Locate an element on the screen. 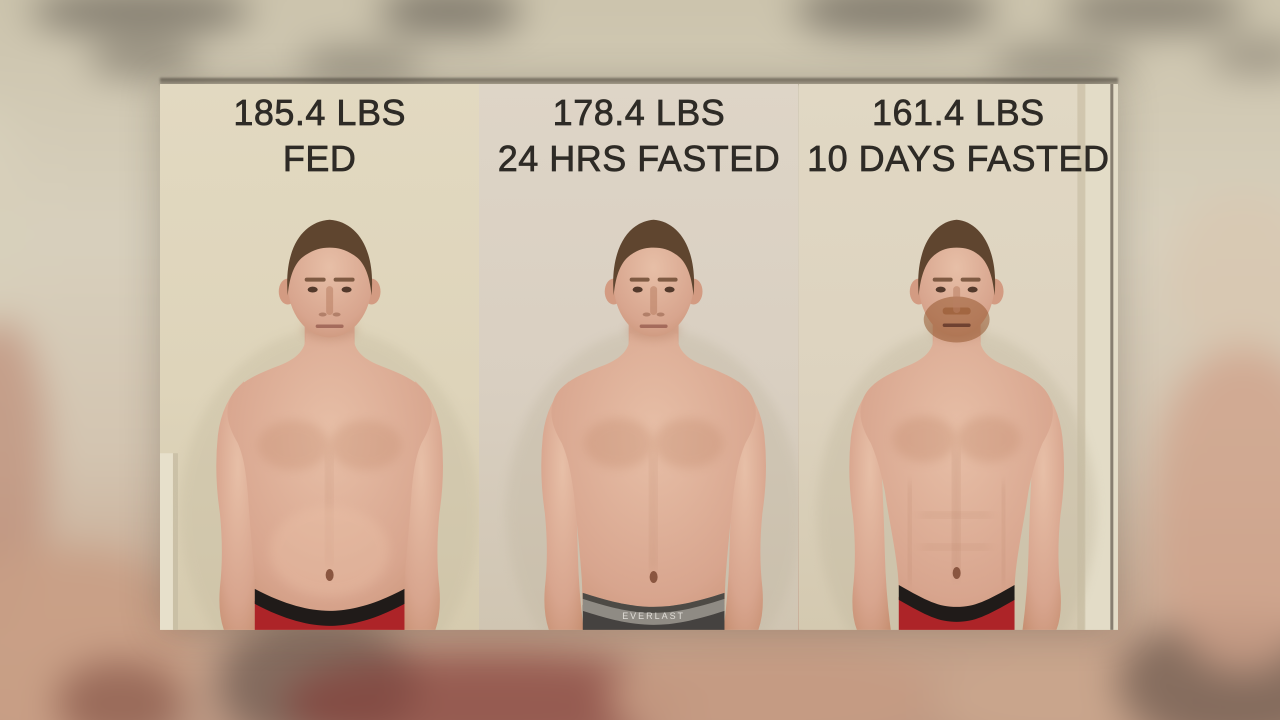  weight-label: 185.4 LBS is located at coordinates (319, 113).